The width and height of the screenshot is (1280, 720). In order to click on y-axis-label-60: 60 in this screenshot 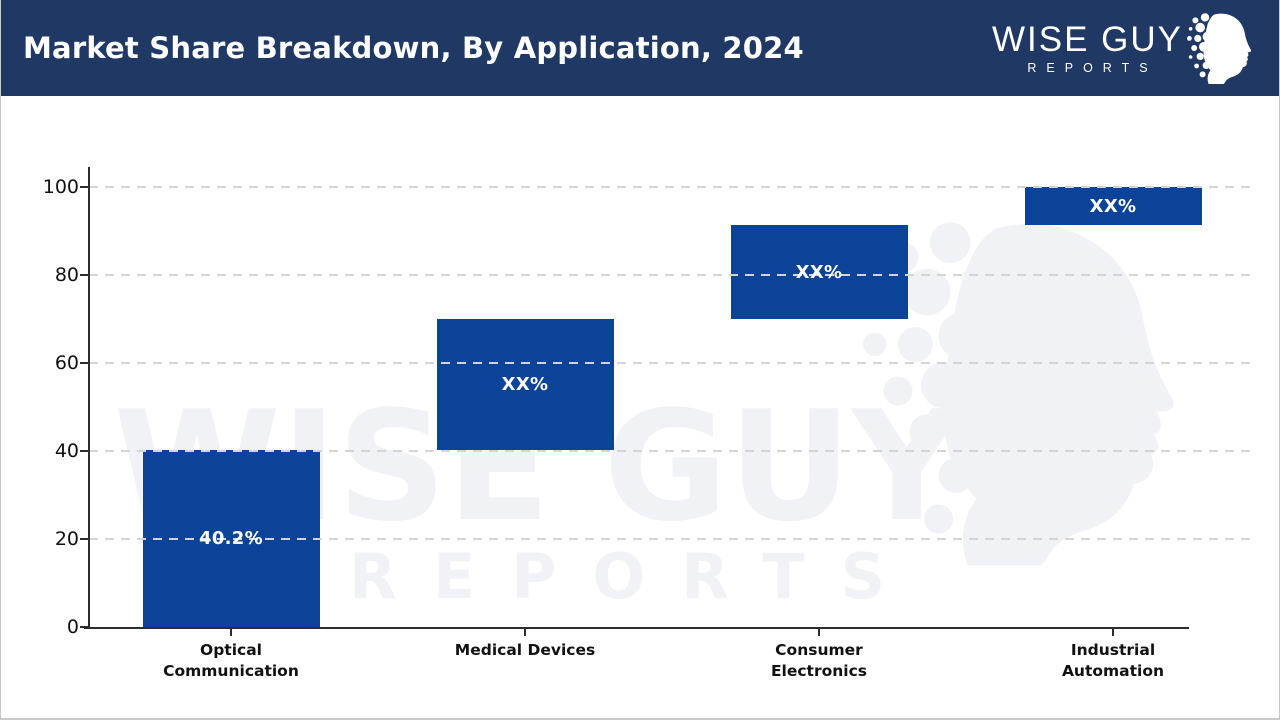, I will do `click(66, 363)`.